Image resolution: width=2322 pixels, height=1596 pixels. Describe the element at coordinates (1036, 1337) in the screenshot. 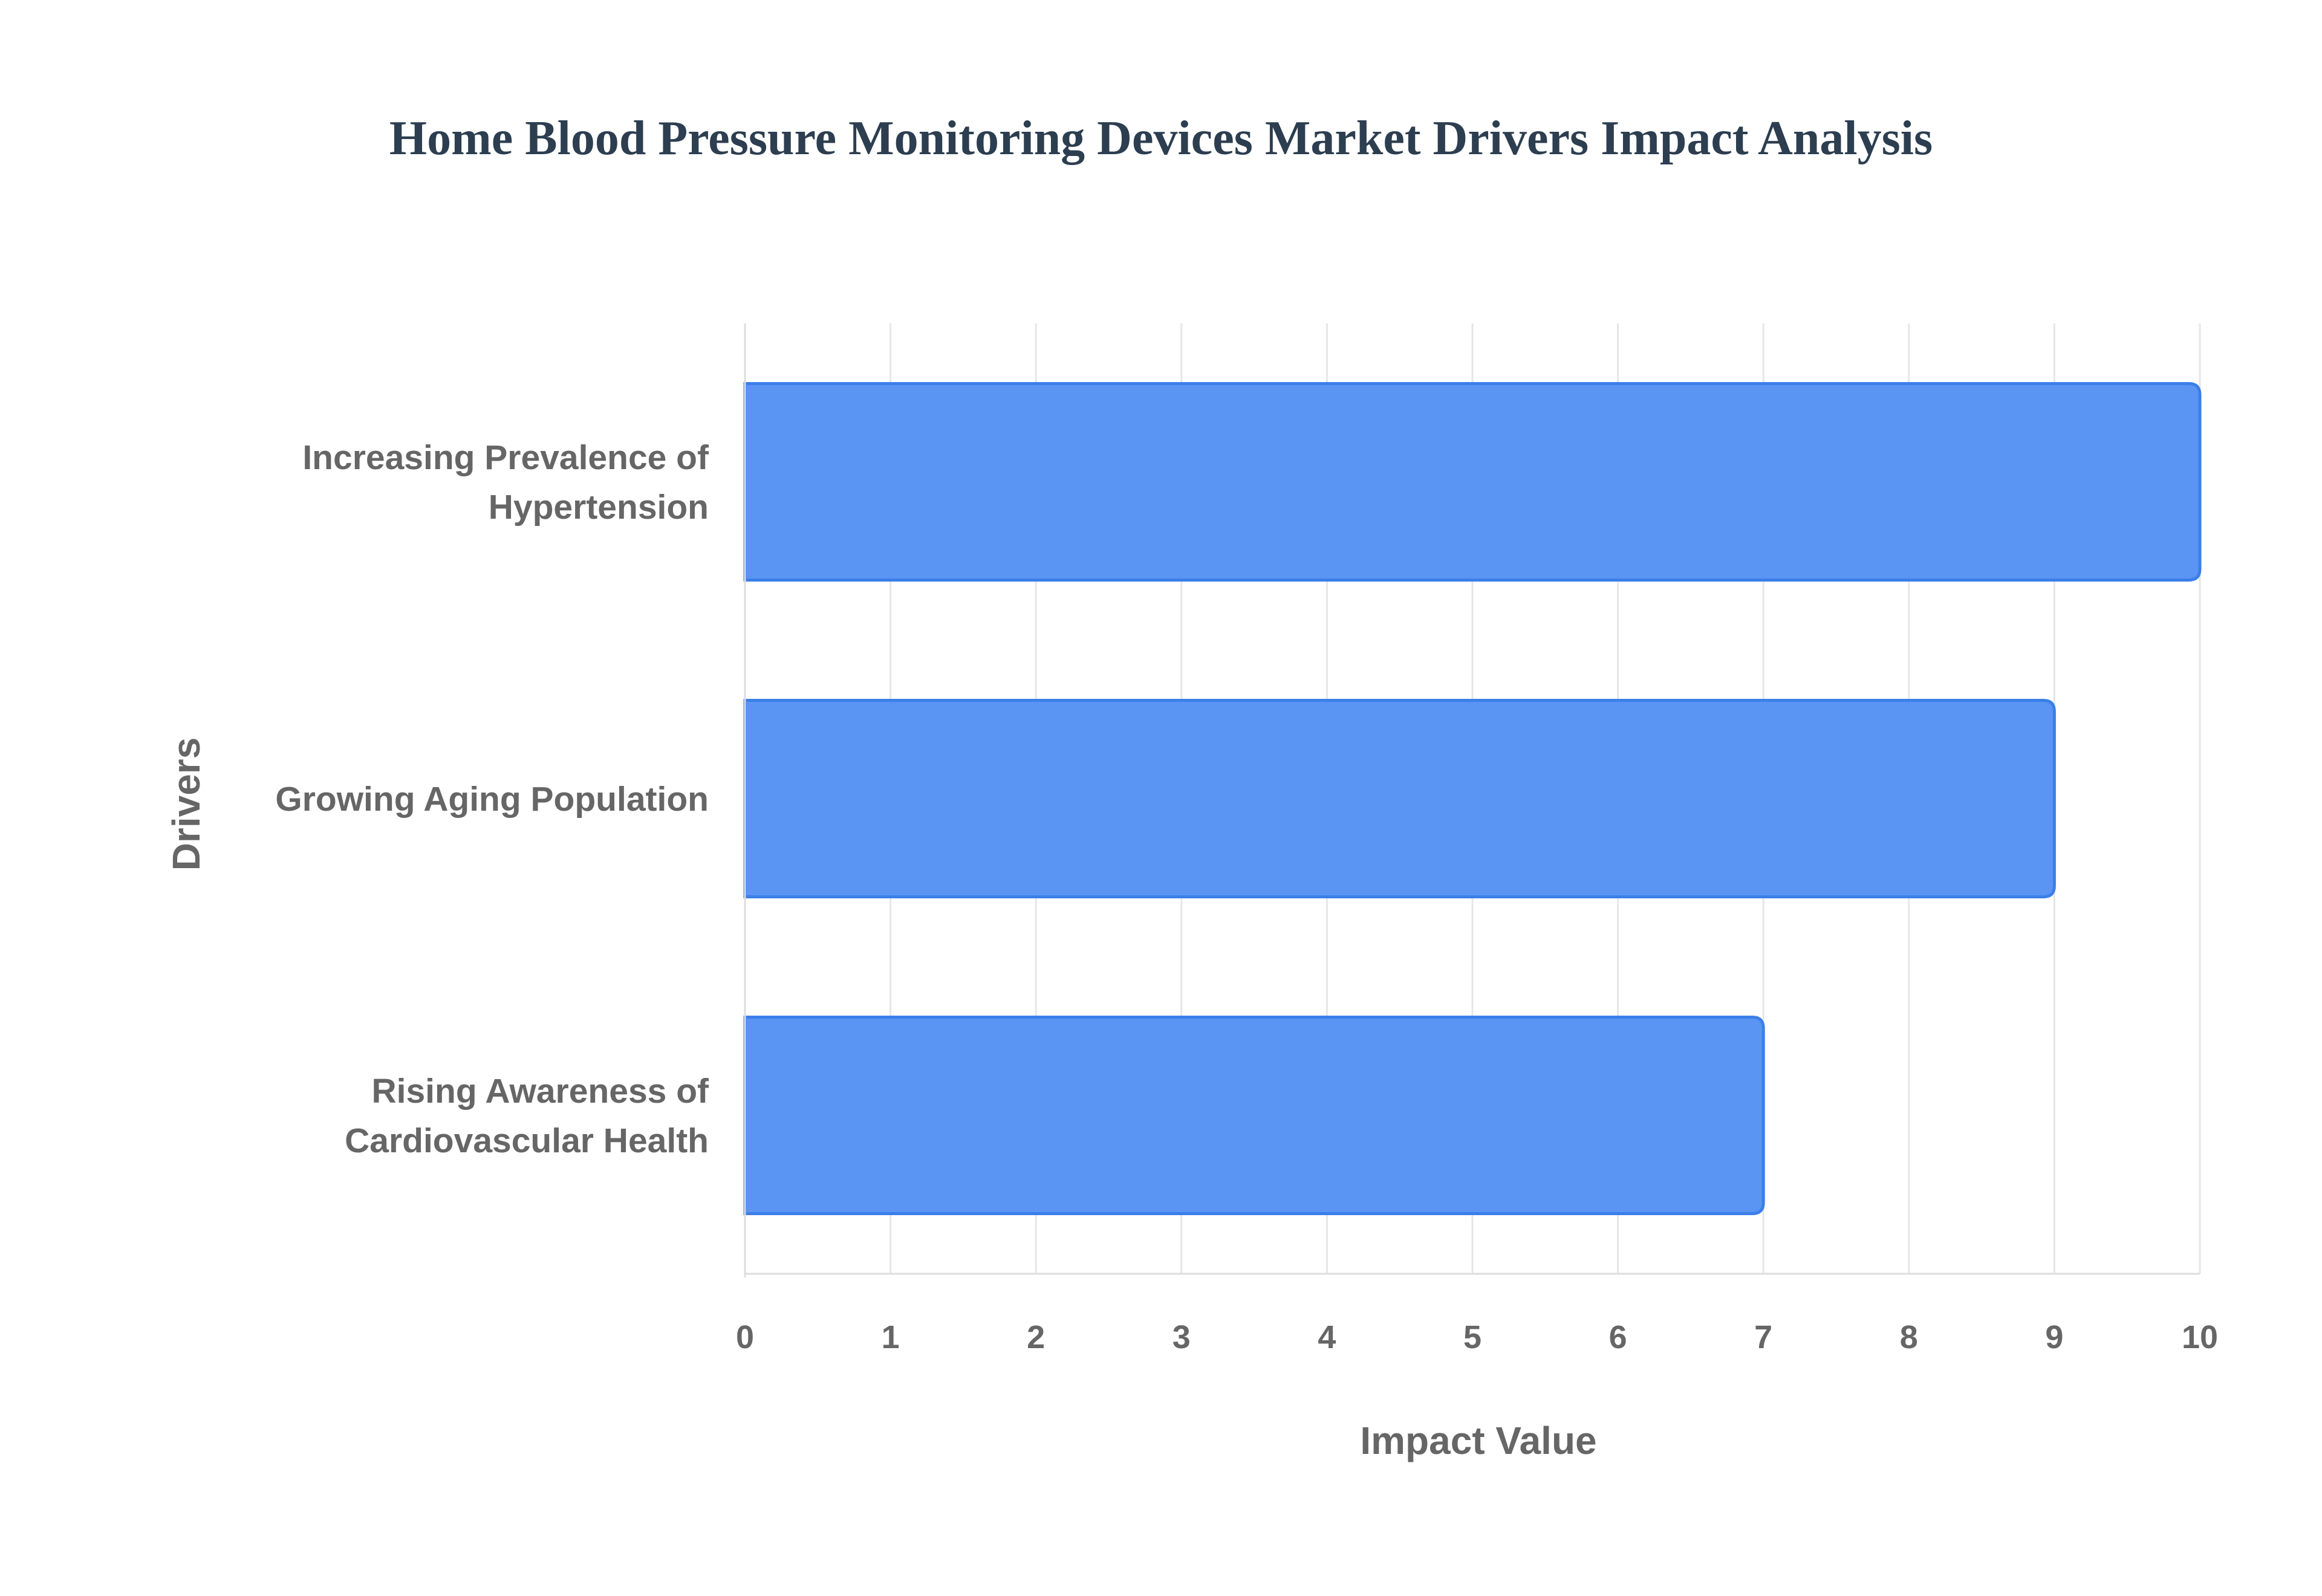

I see `x-tick-label: 2` at that location.